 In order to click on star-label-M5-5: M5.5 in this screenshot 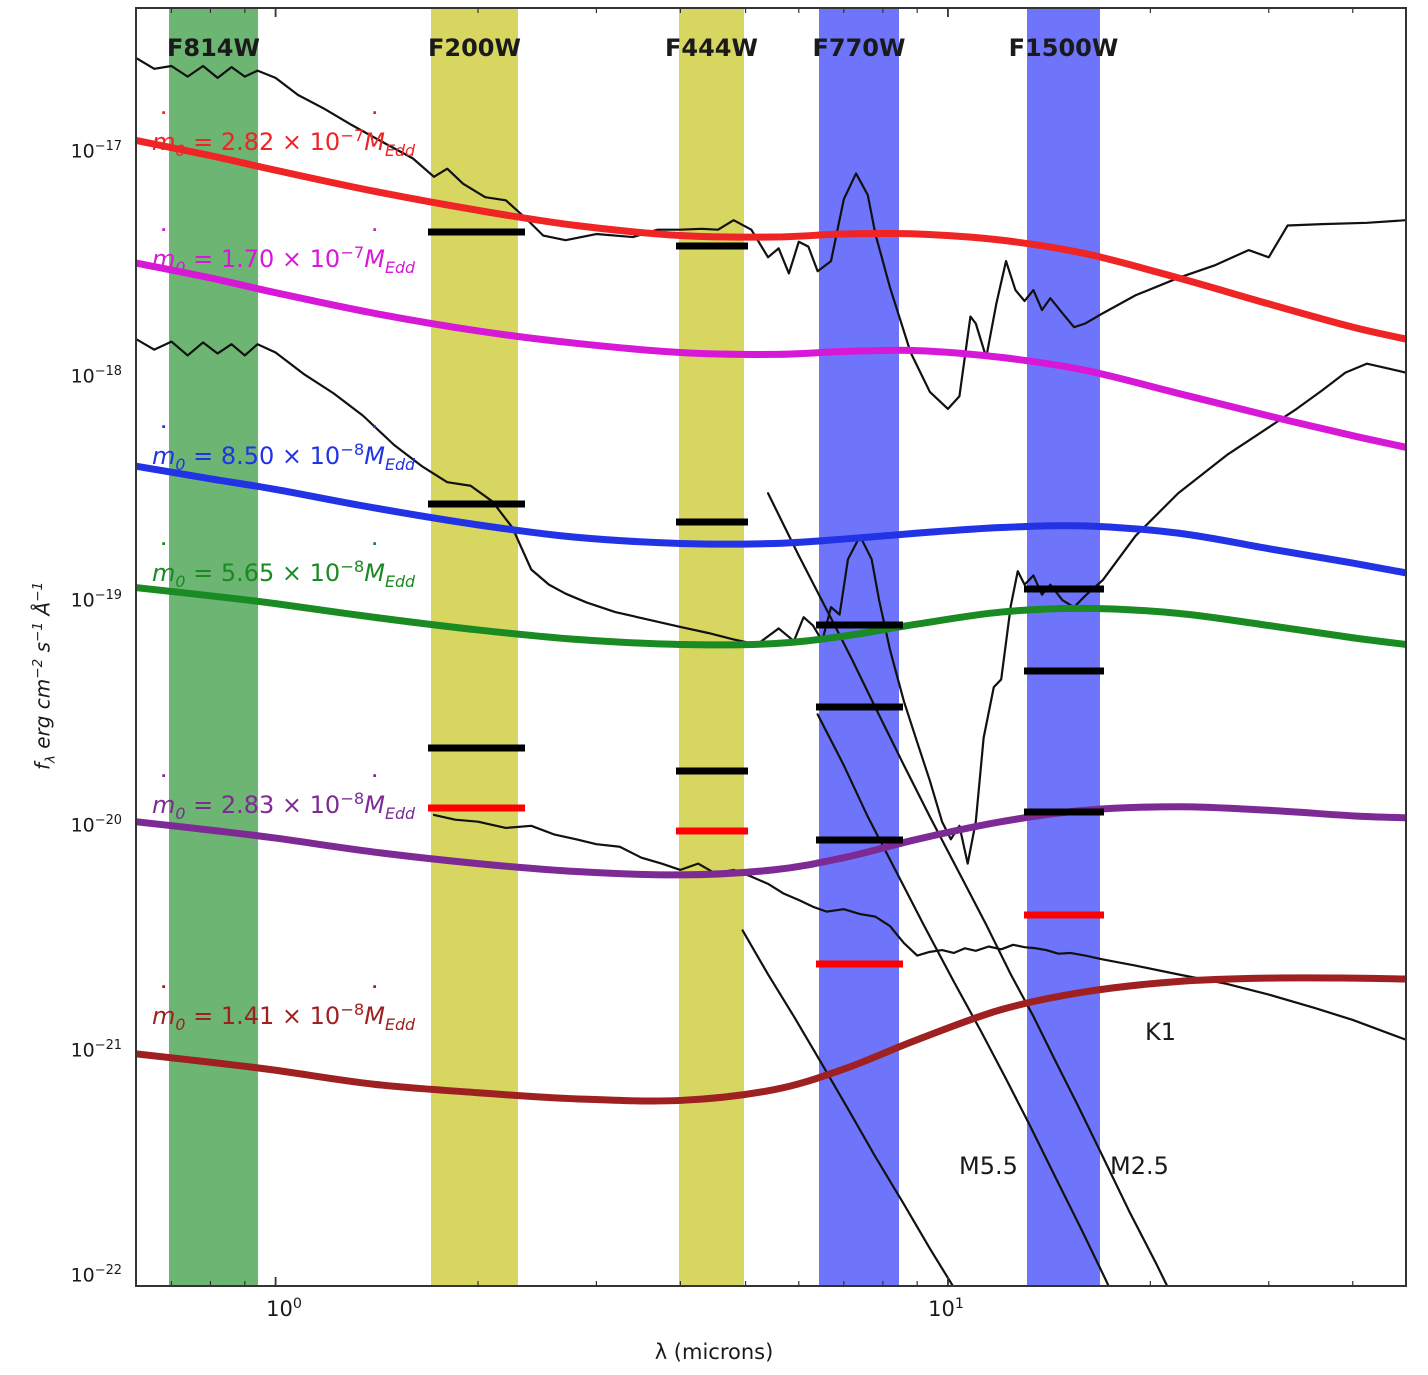, I will do `click(988, 1166)`.